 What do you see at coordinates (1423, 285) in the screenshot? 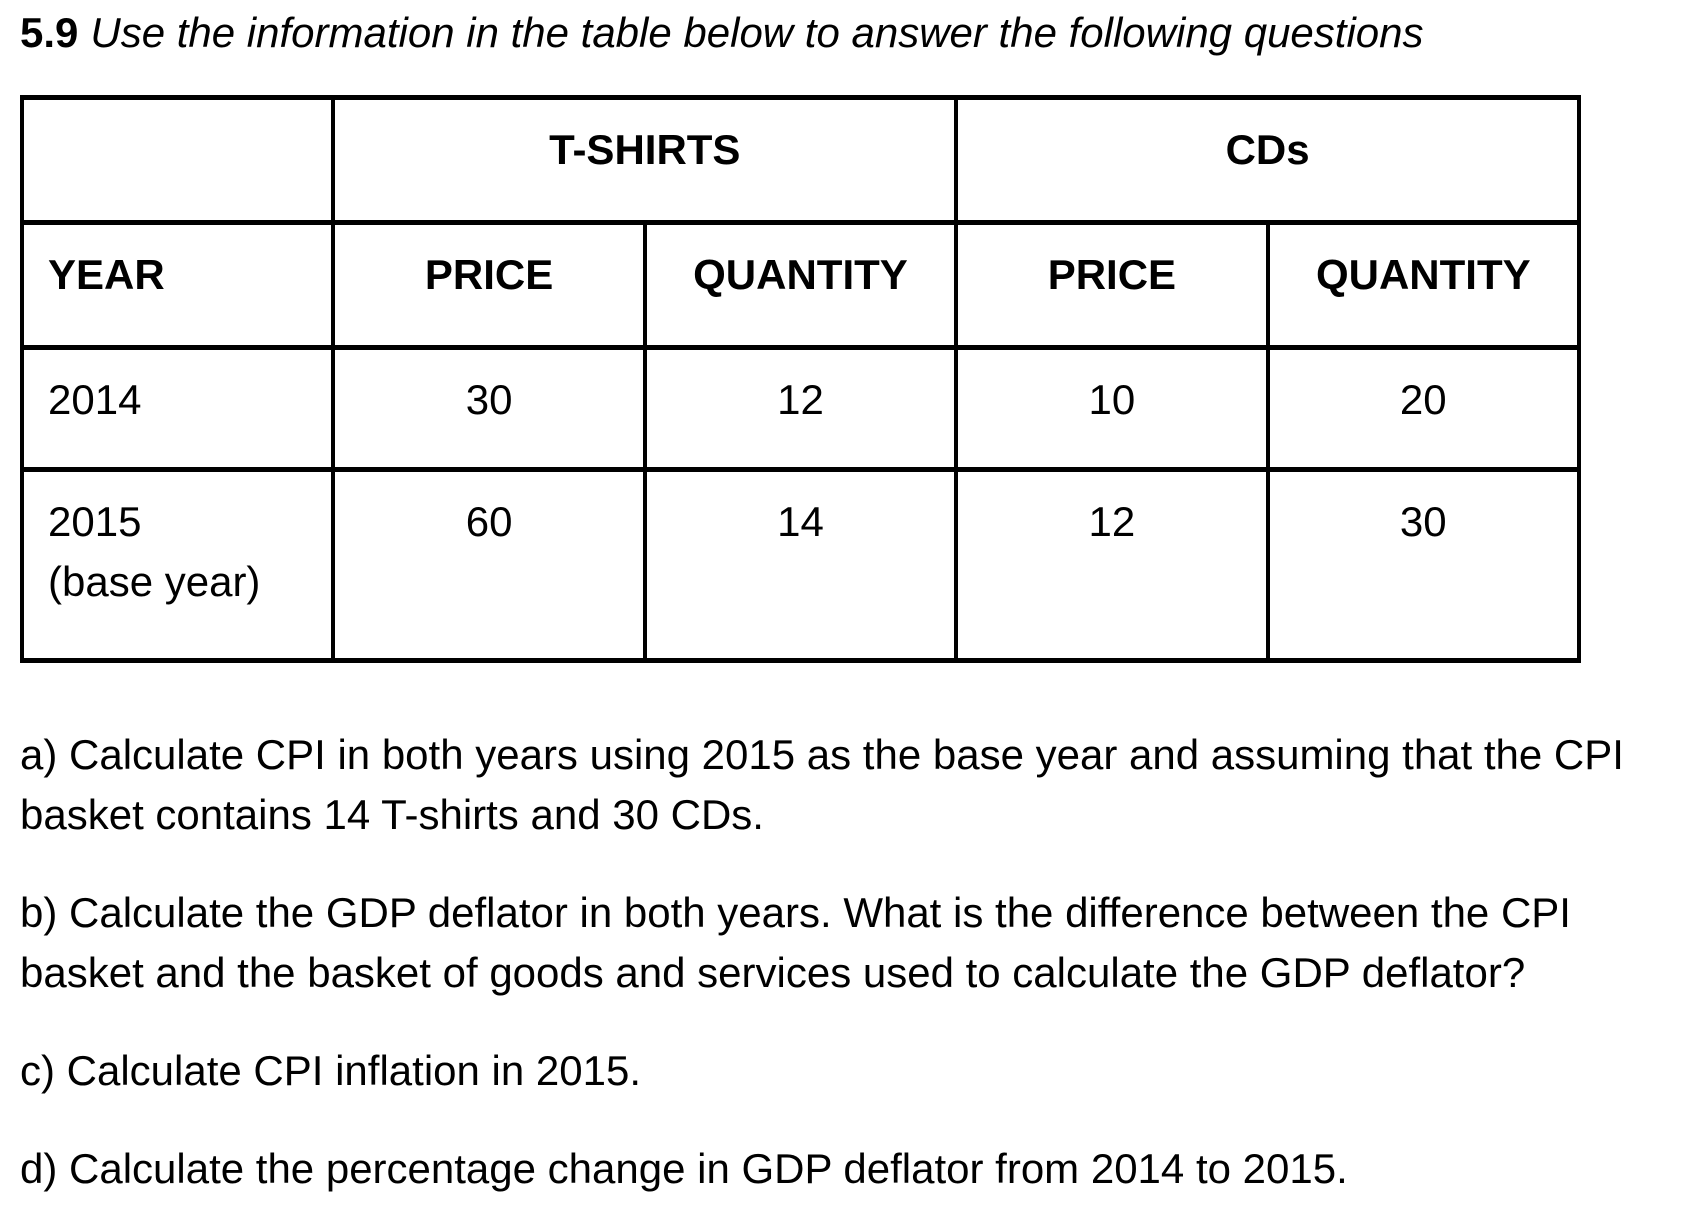
I see `column-header-cd-quantity: QUANTITY` at bounding box center [1423, 285].